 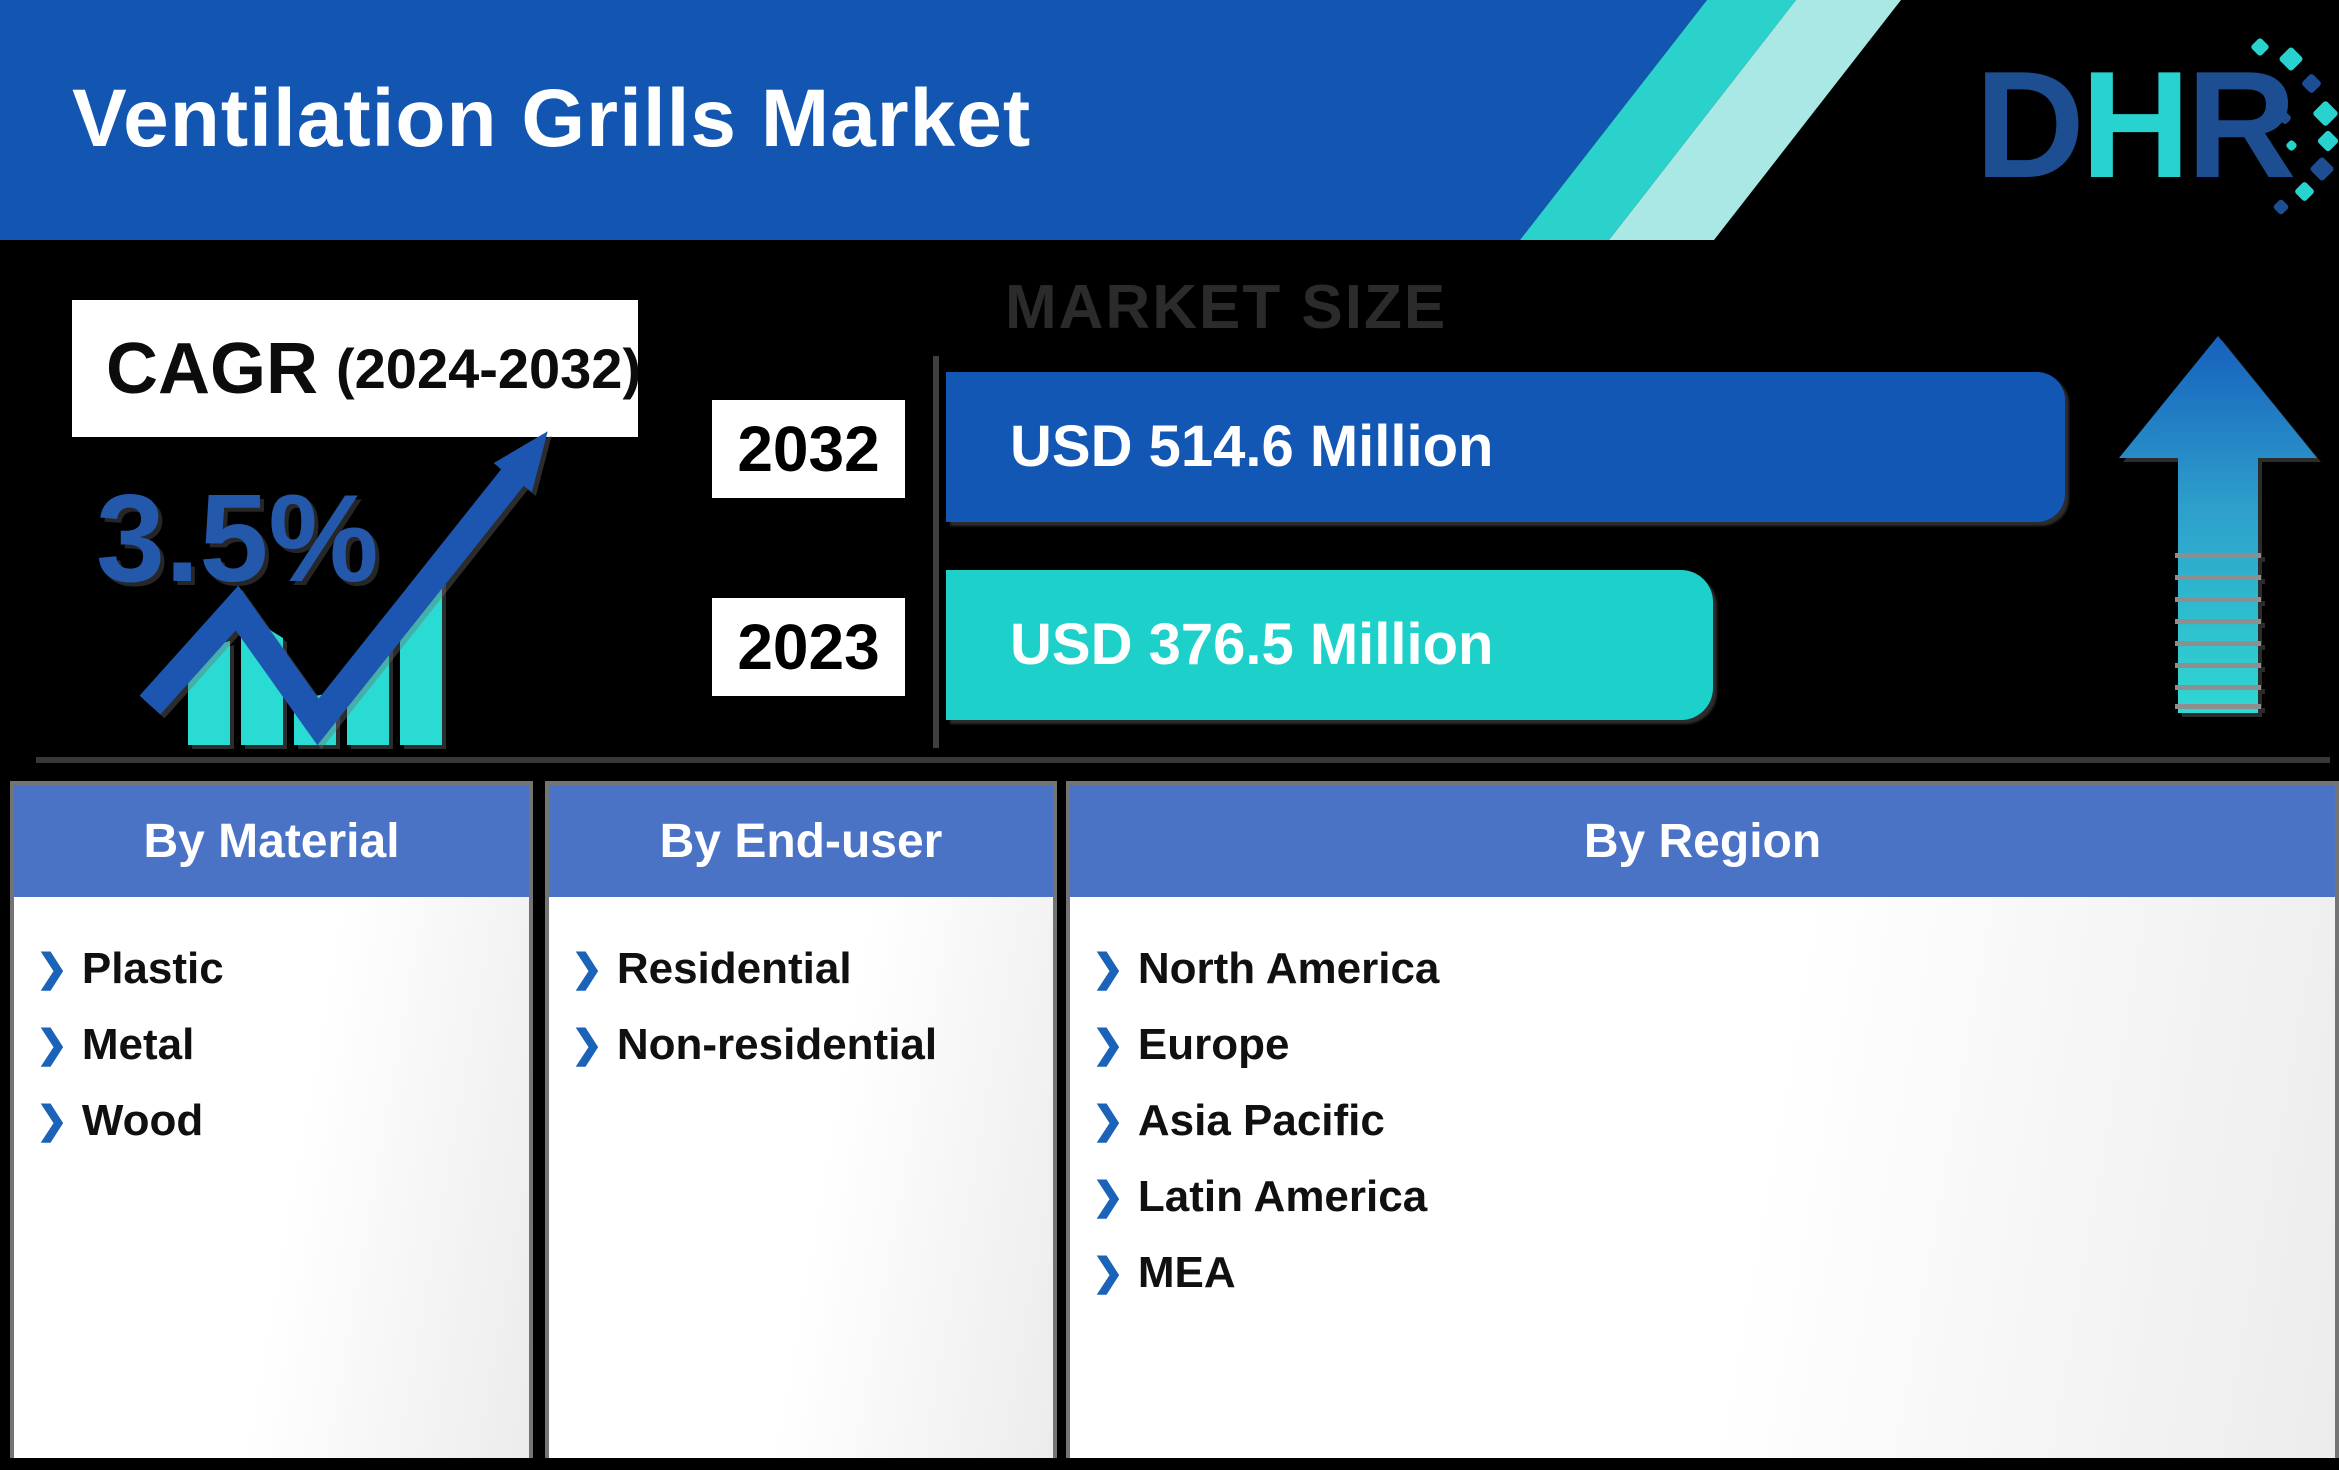 I want to click on list-item: ❯ Non-residential, so click(x=812, y=1045).